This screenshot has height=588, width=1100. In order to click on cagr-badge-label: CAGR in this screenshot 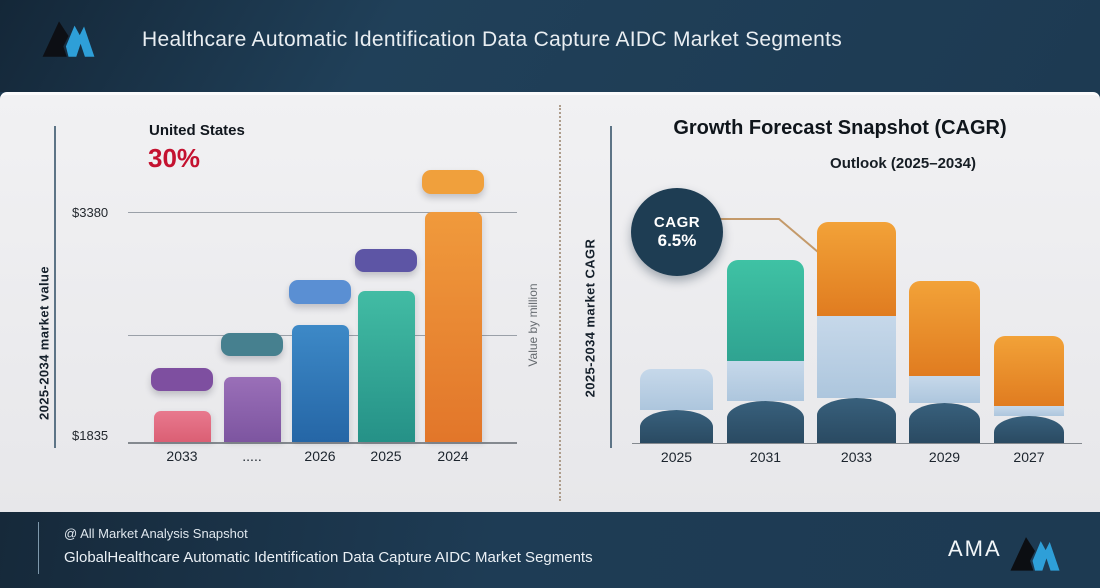, I will do `click(677, 222)`.